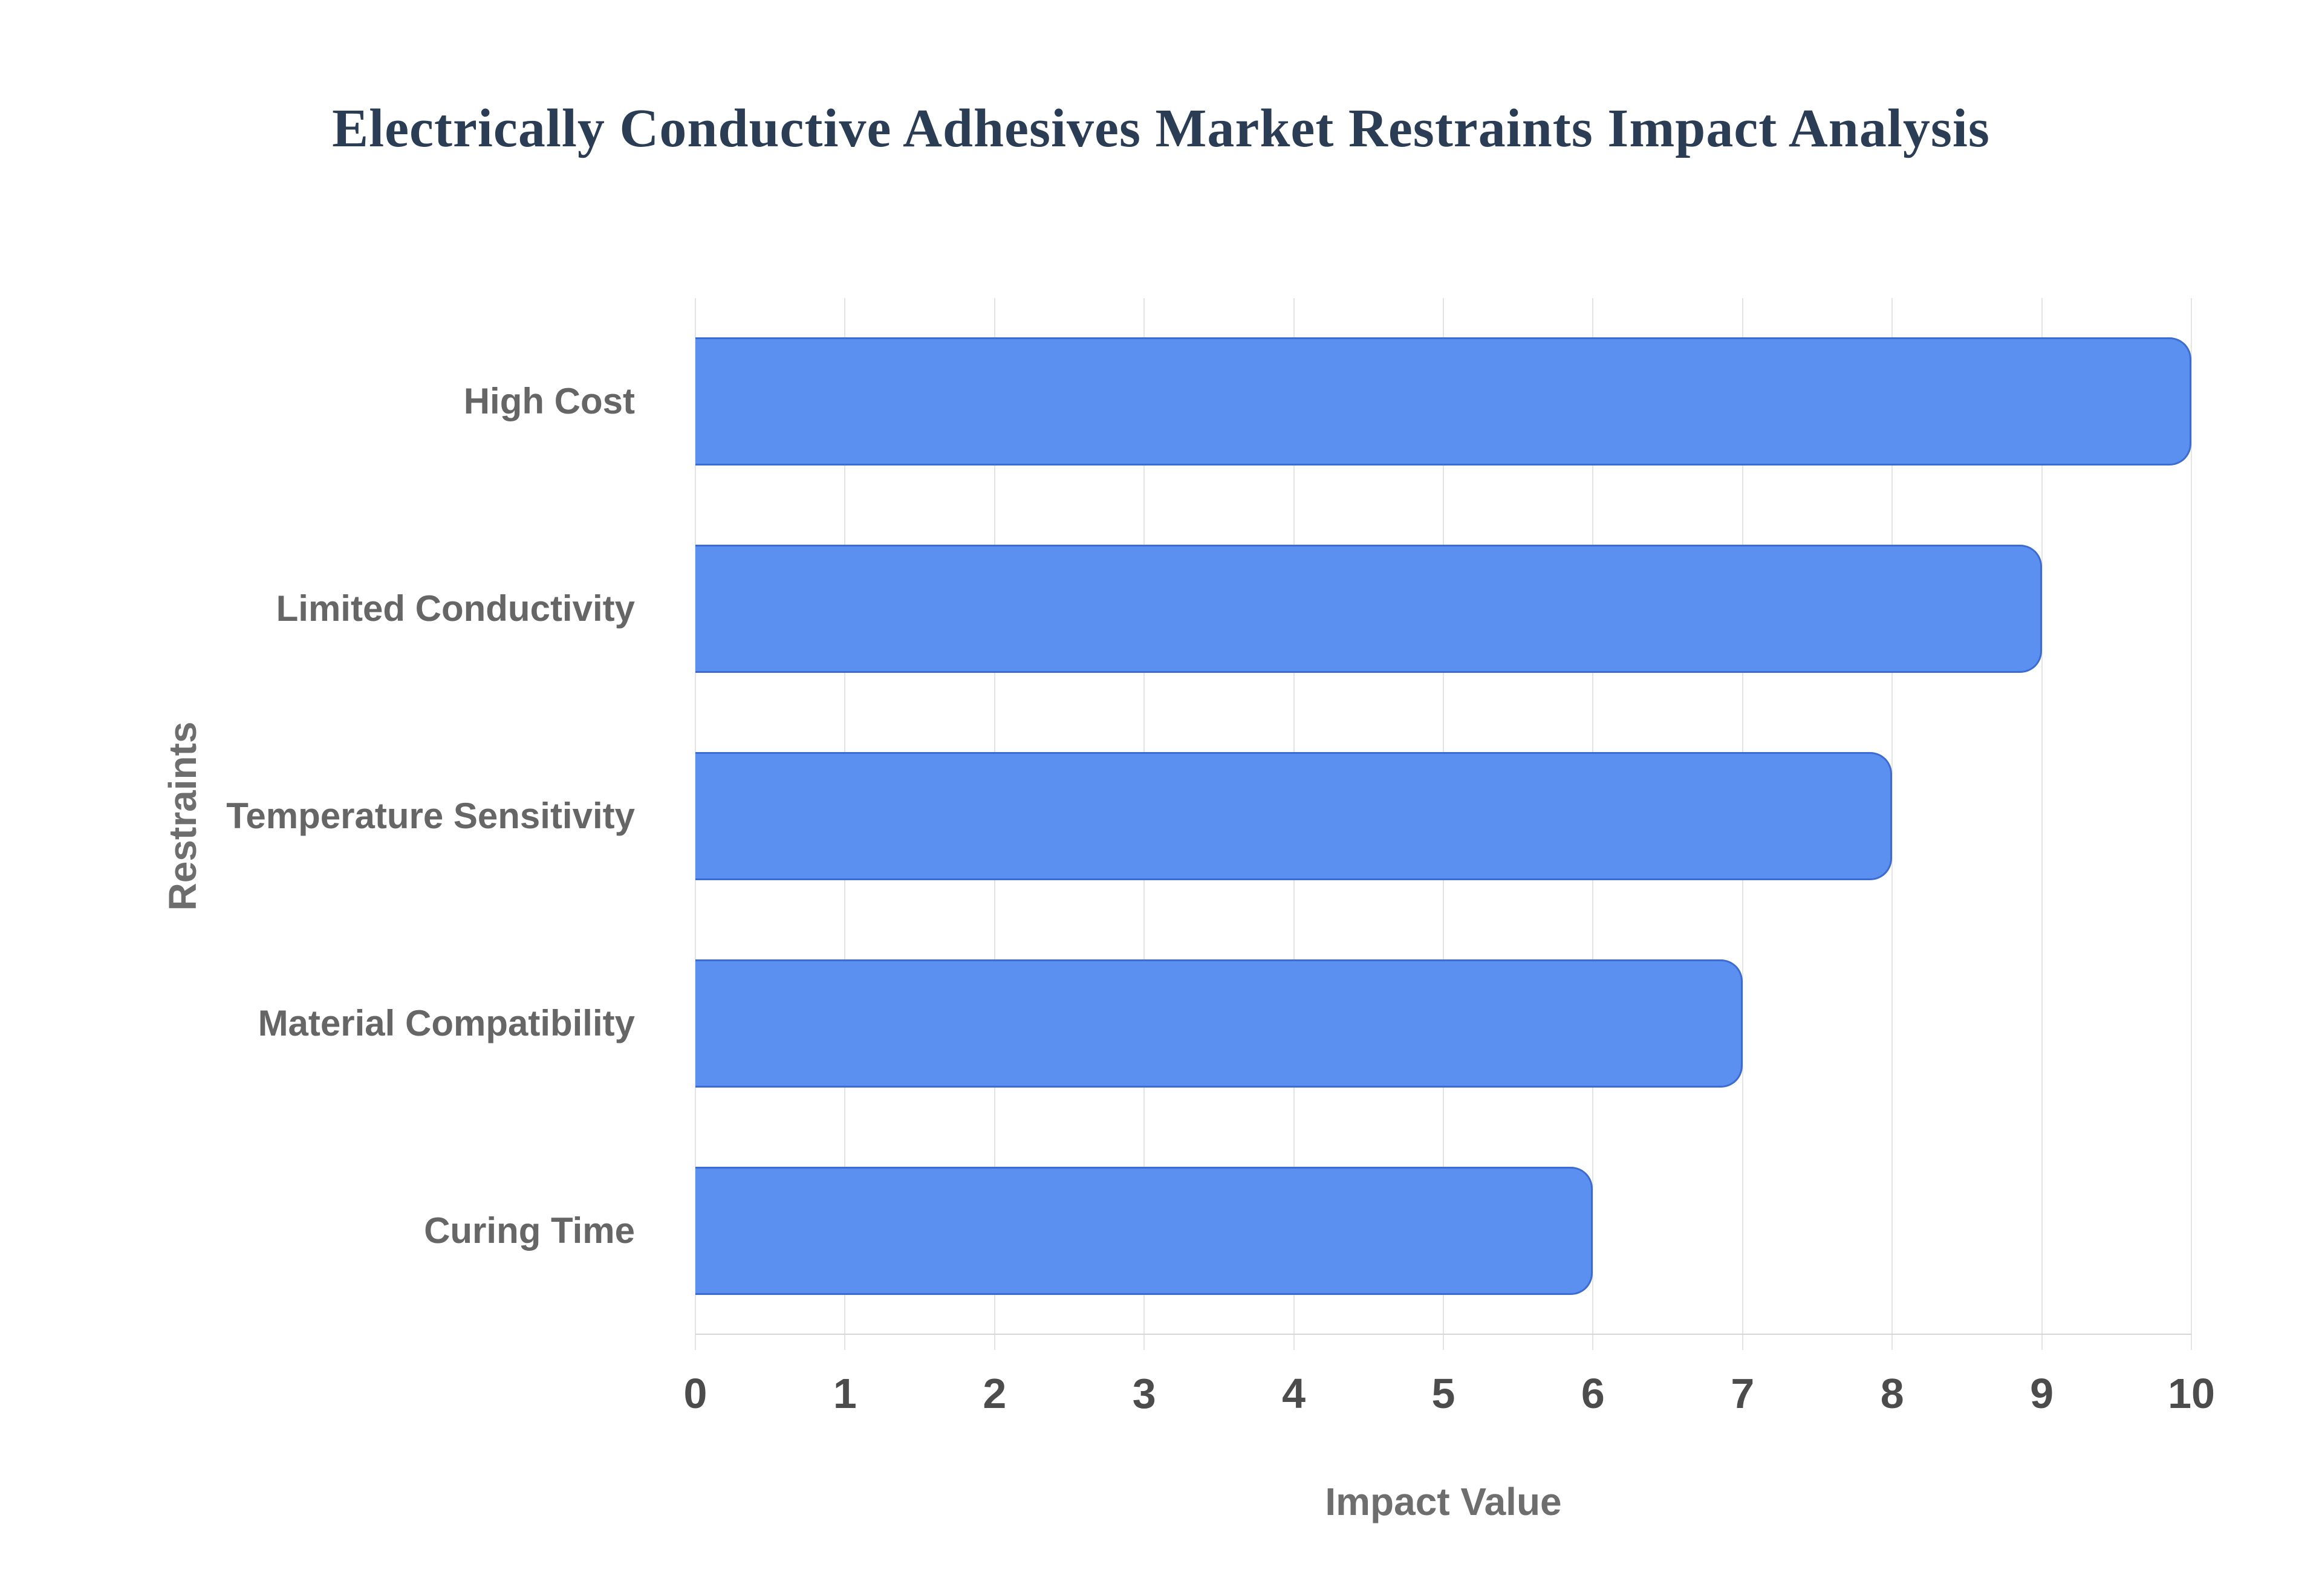 Image resolution: width=2322 pixels, height=1596 pixels. I want to click on category-label-limited-conductivity: Limited Conductivity, so click(455, 608).